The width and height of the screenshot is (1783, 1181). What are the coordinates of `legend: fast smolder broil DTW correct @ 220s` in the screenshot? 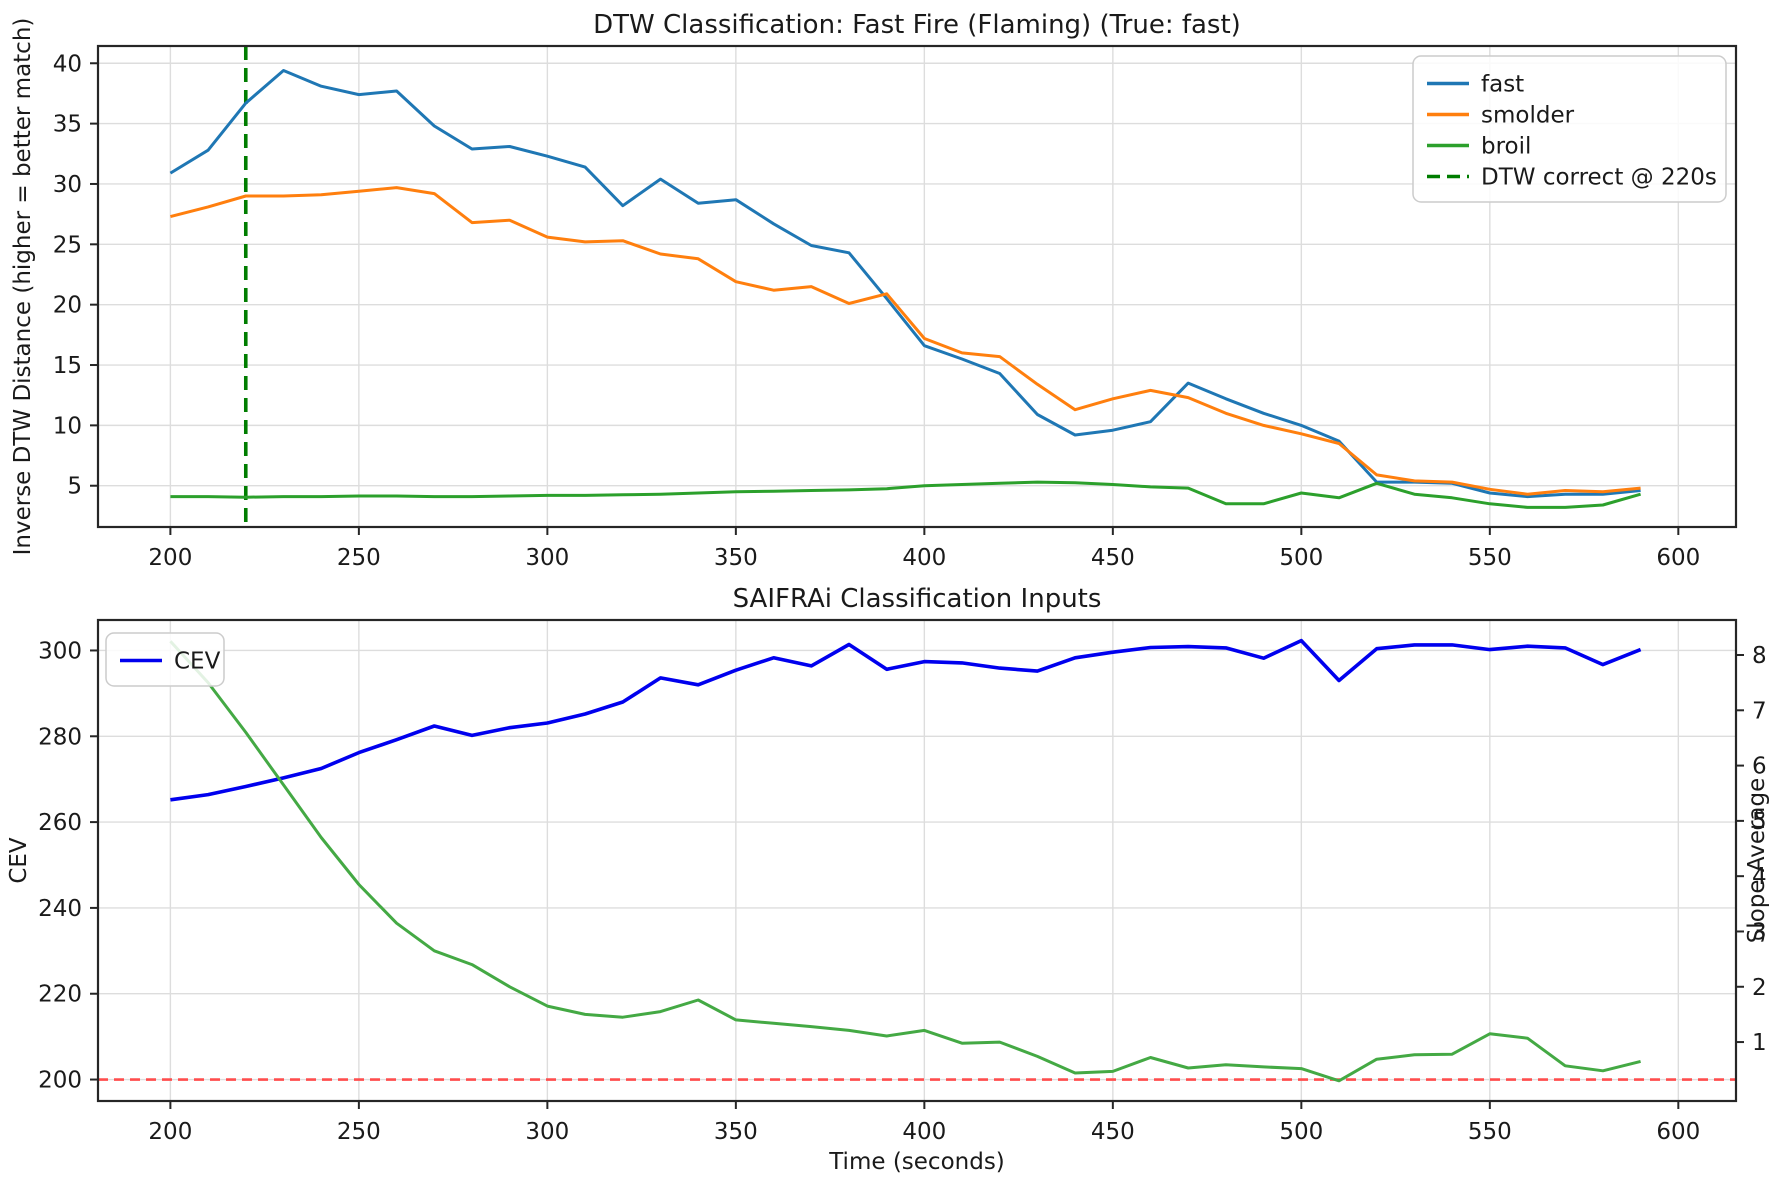 It's located at (1569, 129).